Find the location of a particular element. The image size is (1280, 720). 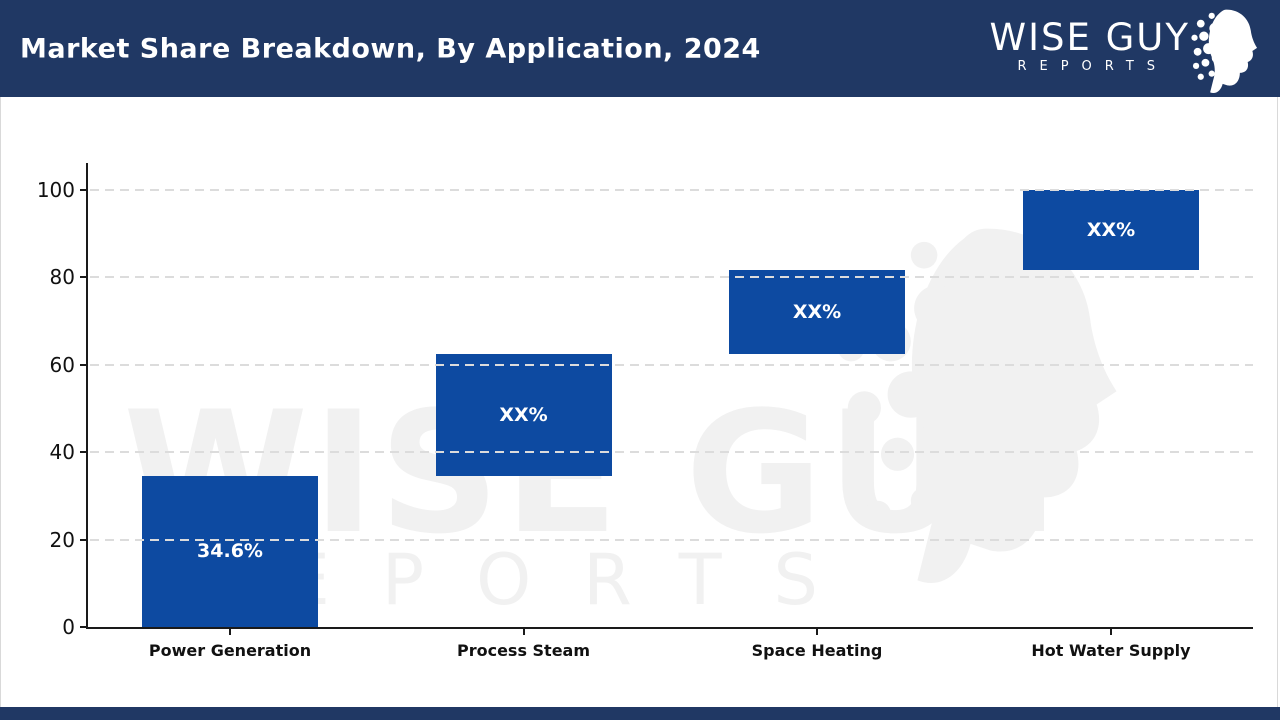

y-tick-label: 100 is located at coordinates (55, 189).